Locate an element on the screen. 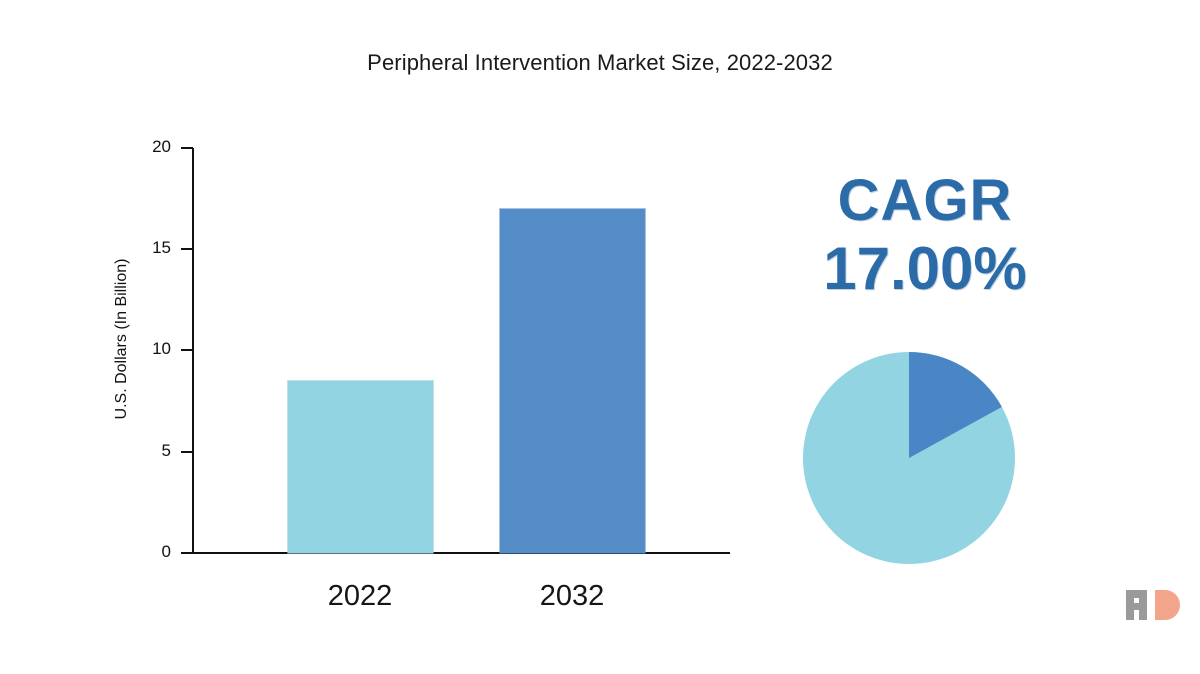 Image resolution: width=1200 pixels, height=674 pixels. reports-and-data-logo is located at coordinates (1153, 605).